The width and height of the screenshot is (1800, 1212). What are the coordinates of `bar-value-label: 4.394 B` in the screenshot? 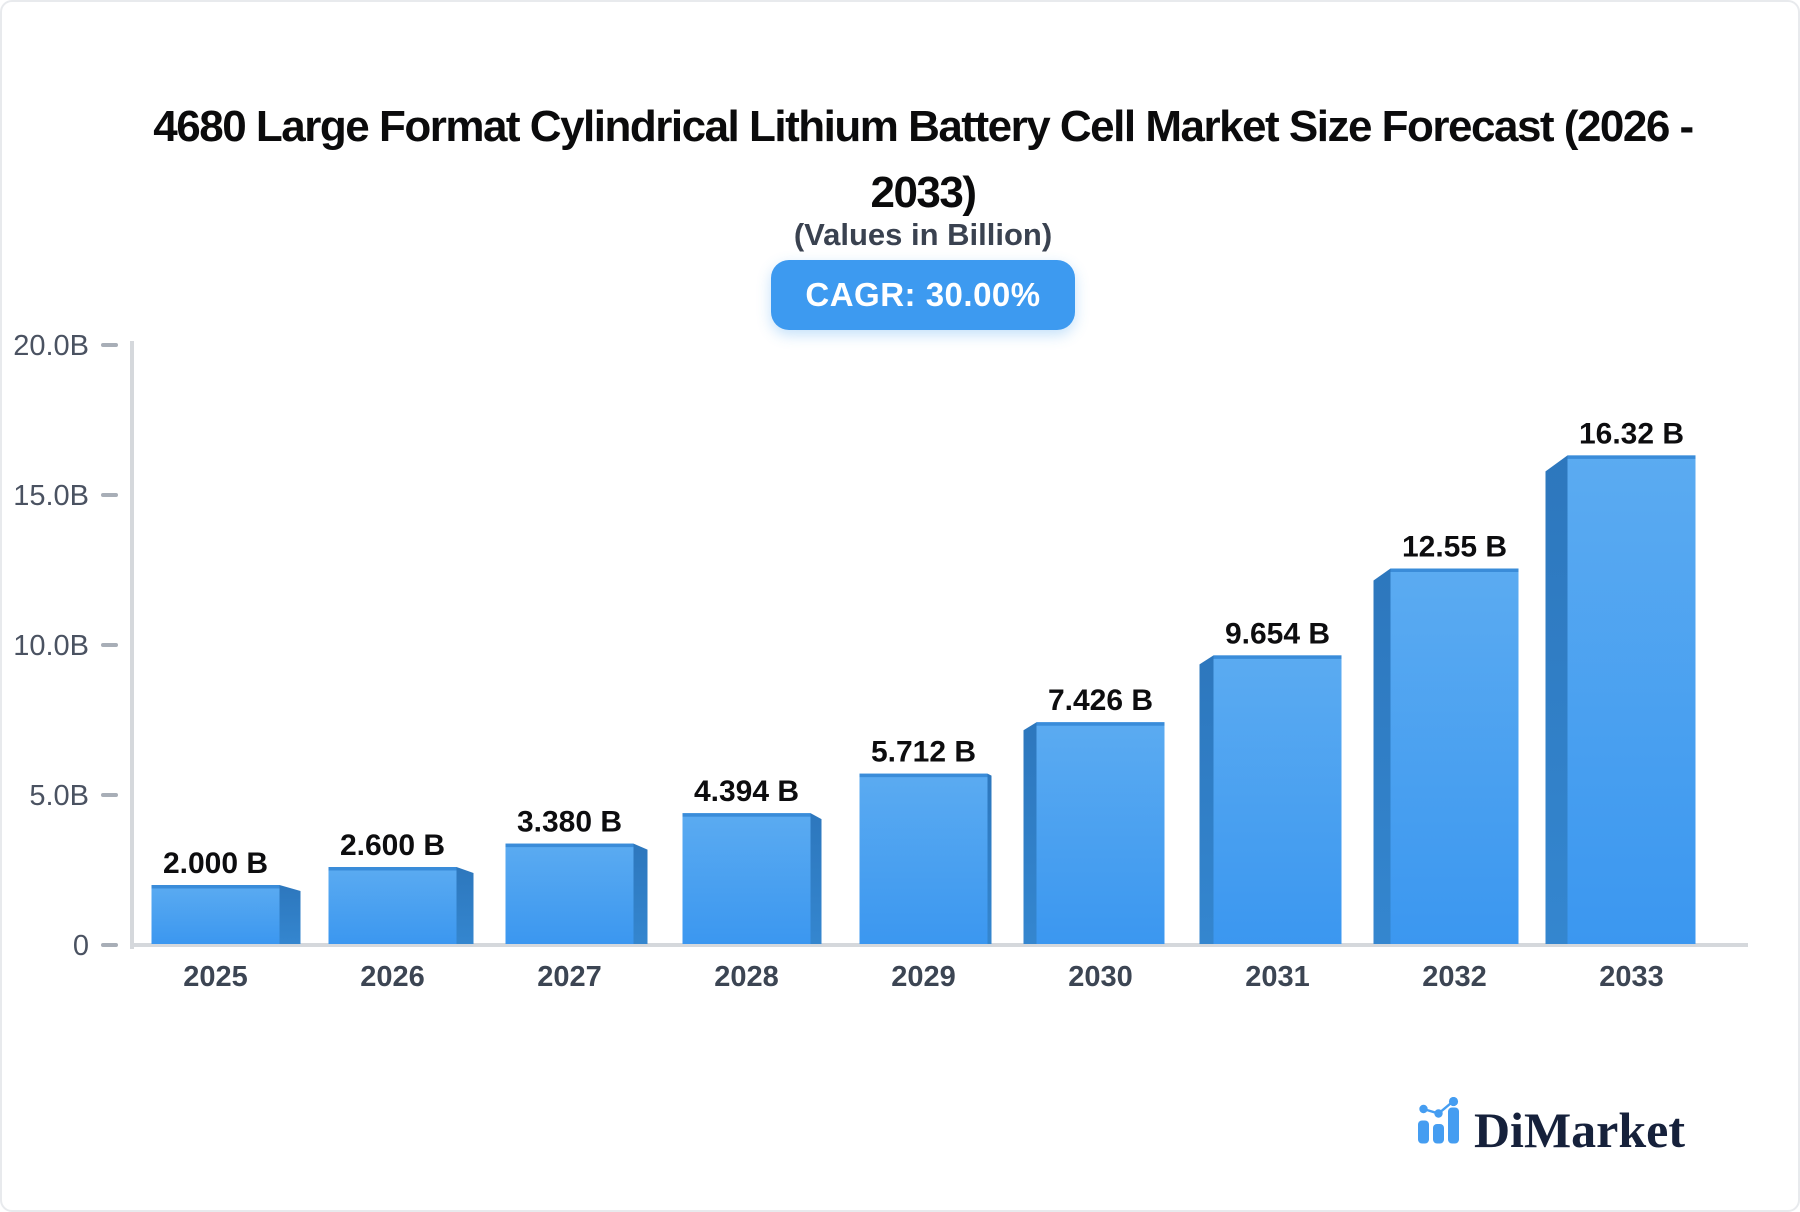 It's located at (746, 791).